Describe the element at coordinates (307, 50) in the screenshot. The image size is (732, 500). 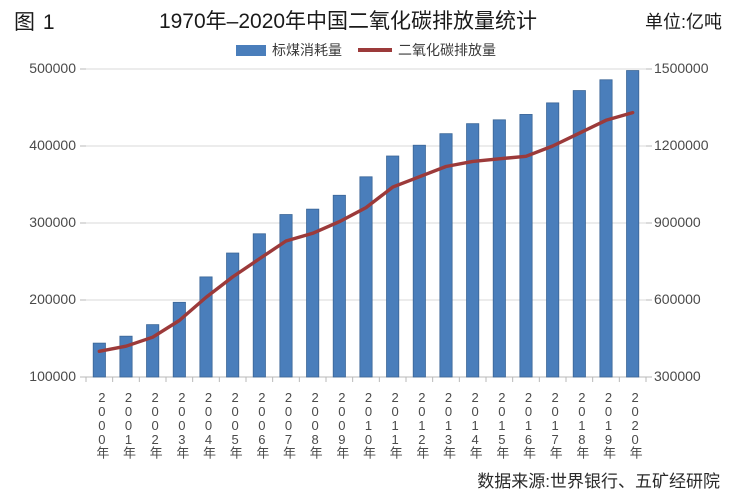
I see `legend-label: 标煤消耗量` at that location.